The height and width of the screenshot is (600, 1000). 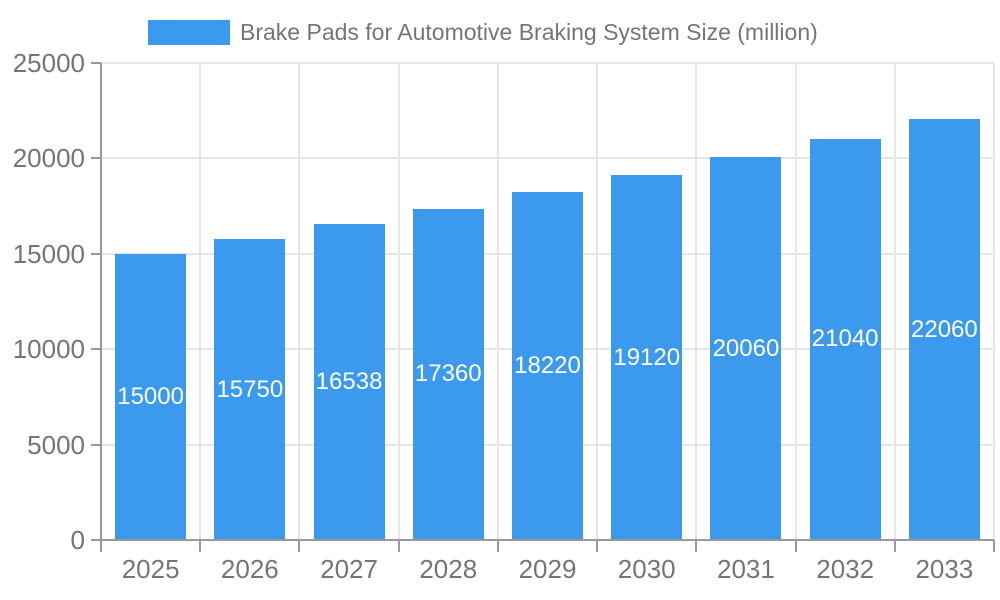 What do you see at coordinates (646, 569) in the screenshot?
I see `x-tick-label: 2030` at bounding box center [646, 569].